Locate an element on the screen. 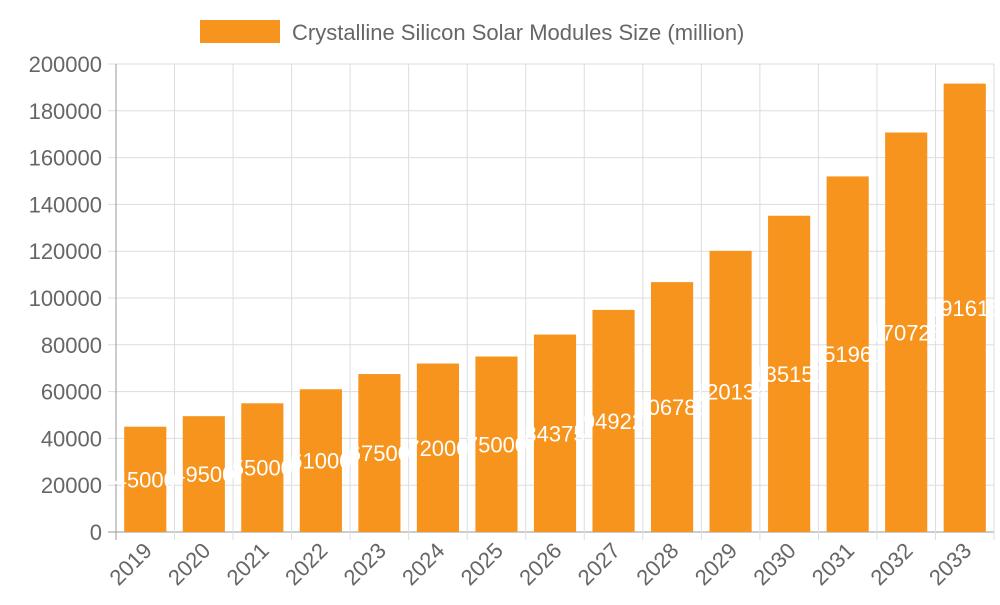  x-tick-label: 2028 is located at coordinates (657, 564).